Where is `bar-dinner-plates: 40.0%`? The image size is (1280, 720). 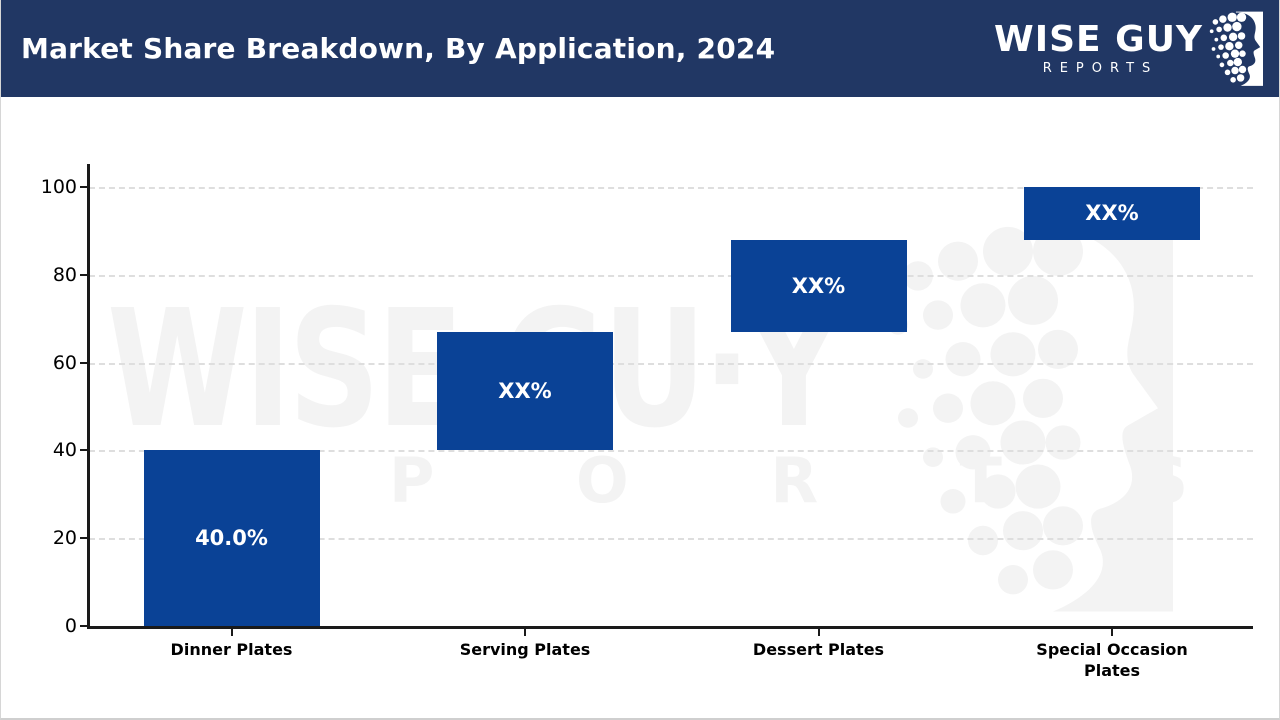 bar-dinner-plates: 40.0% is located at coordinates (231, 538).